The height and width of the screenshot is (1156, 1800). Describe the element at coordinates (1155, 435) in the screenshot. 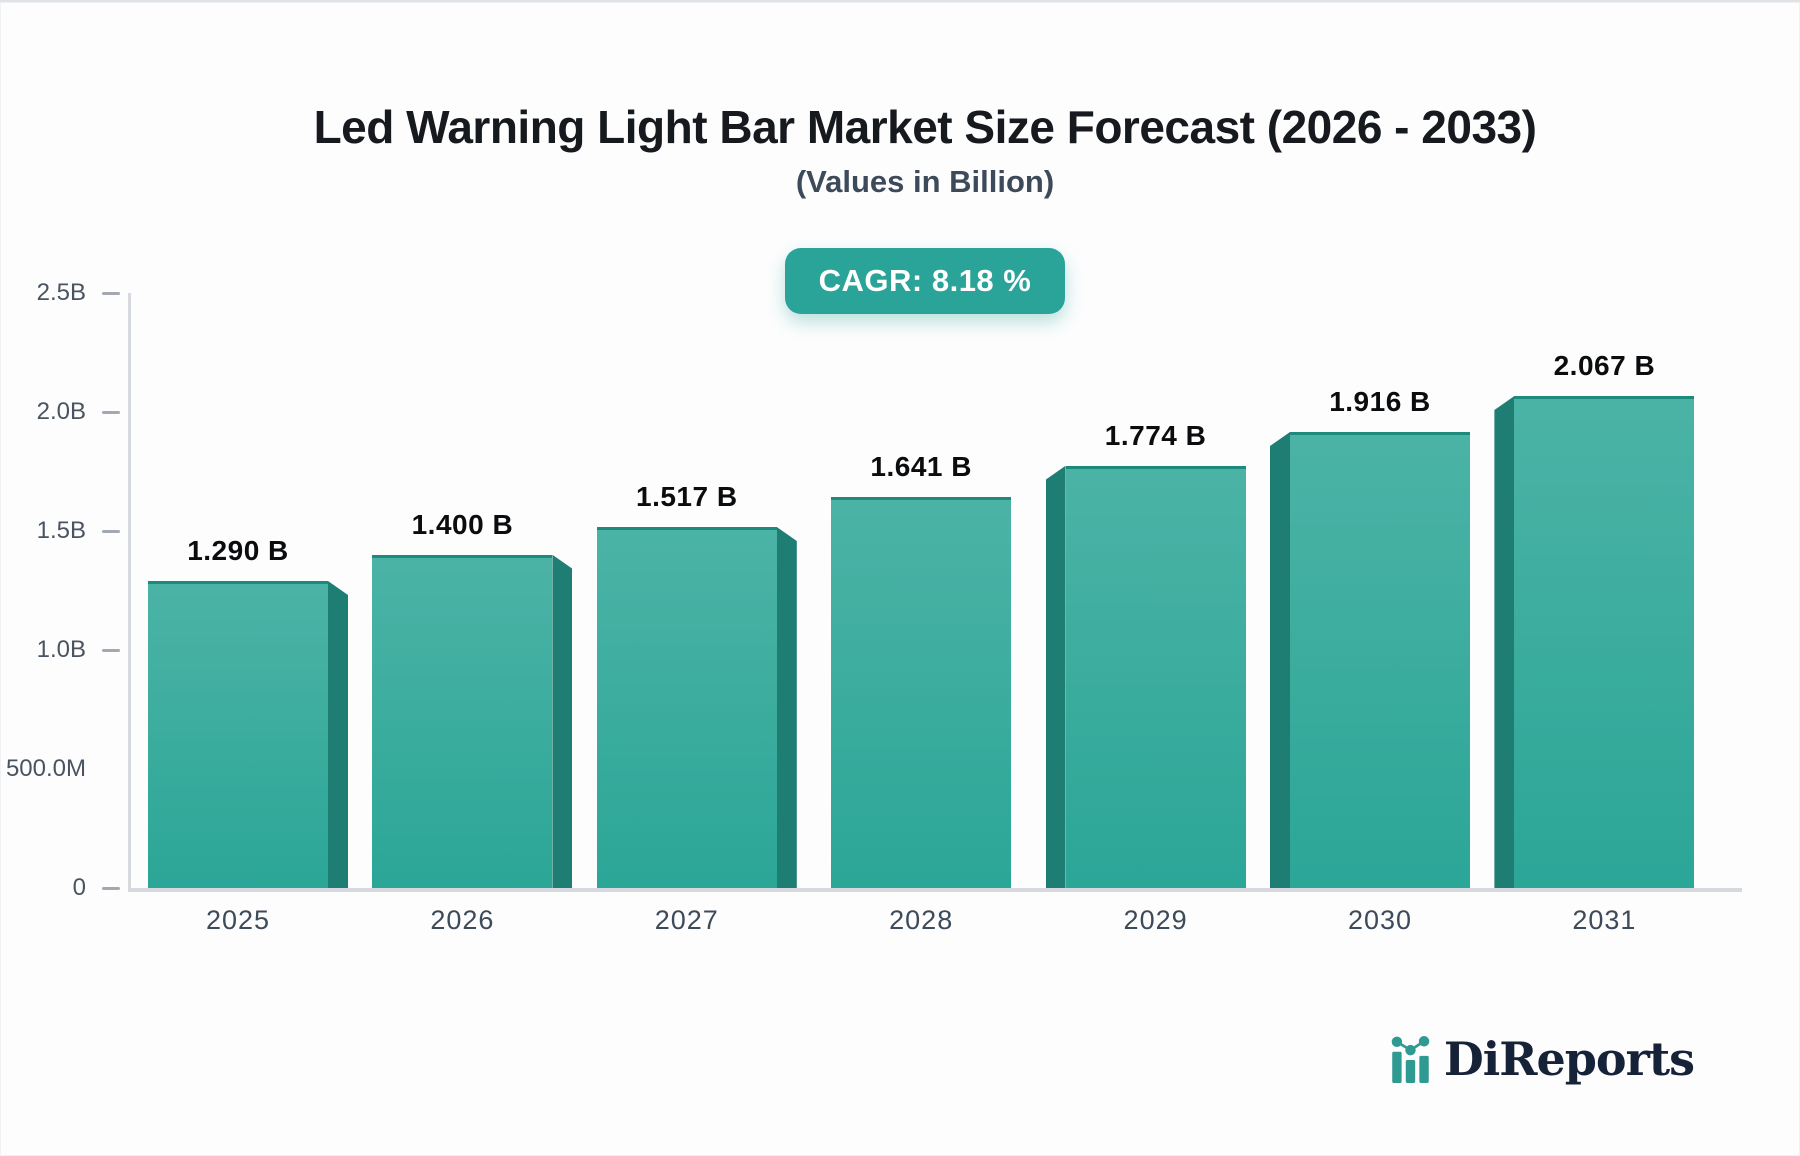

I see `bar-value-label: 1.774 B` at that location.